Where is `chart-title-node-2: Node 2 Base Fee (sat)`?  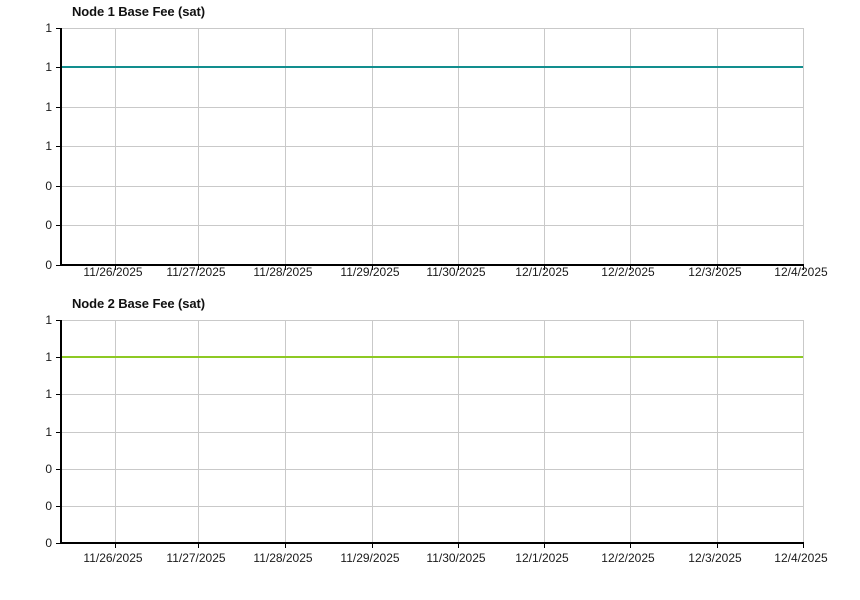 chart-title-node-2: Node 2 Base Fee (sat) is located at coordinates (139, 303).